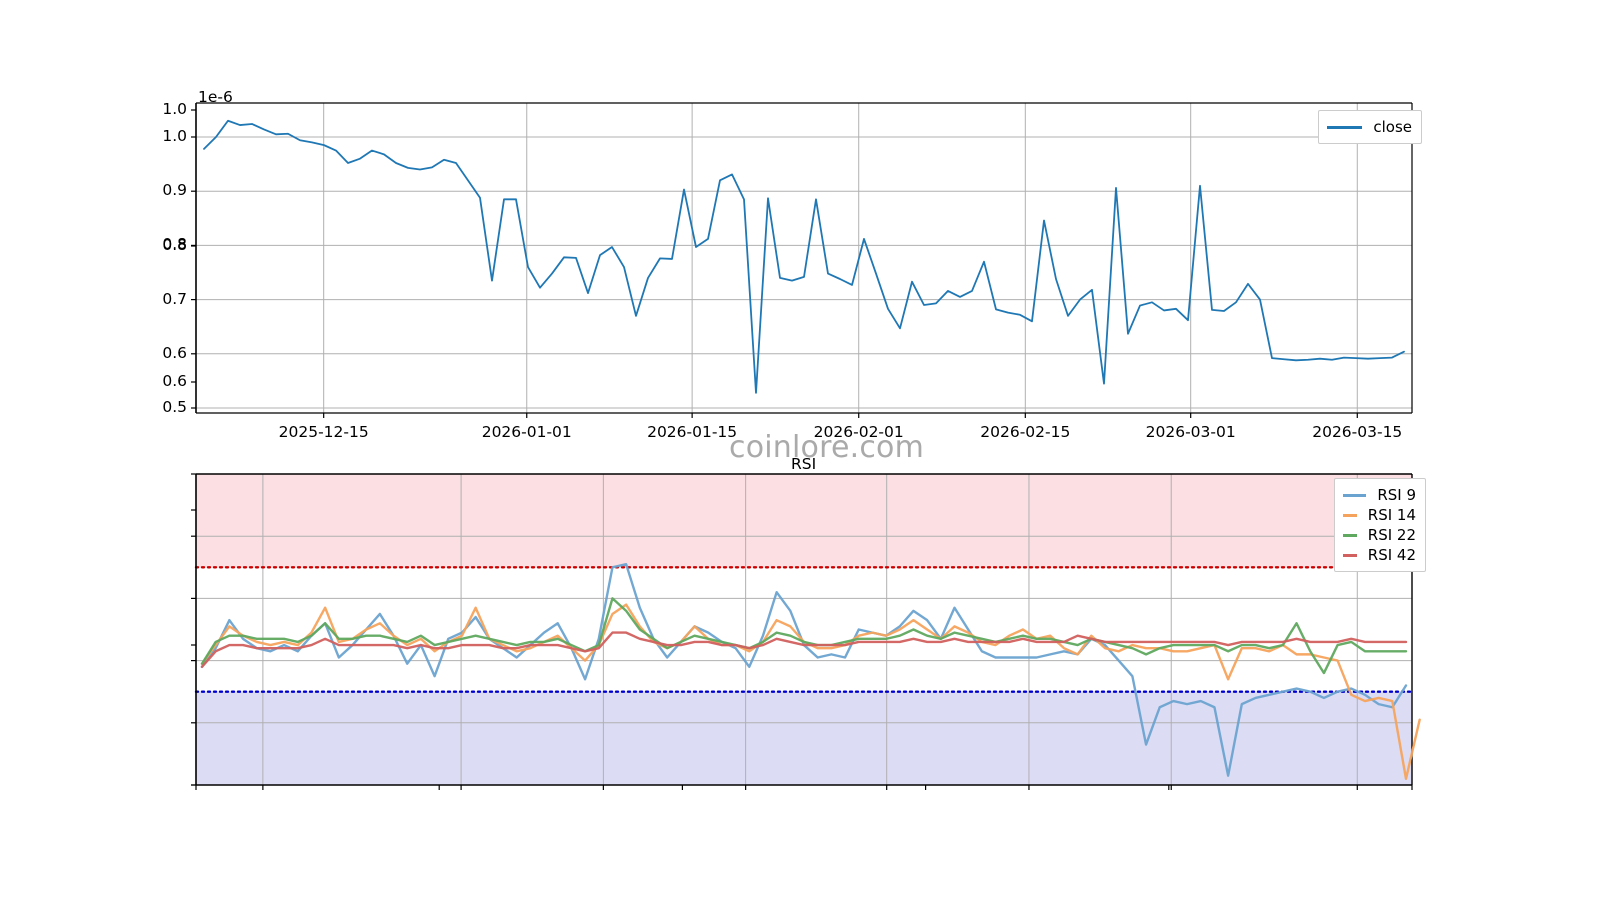  I want to click on legend-label: close, so click(1392, 127).